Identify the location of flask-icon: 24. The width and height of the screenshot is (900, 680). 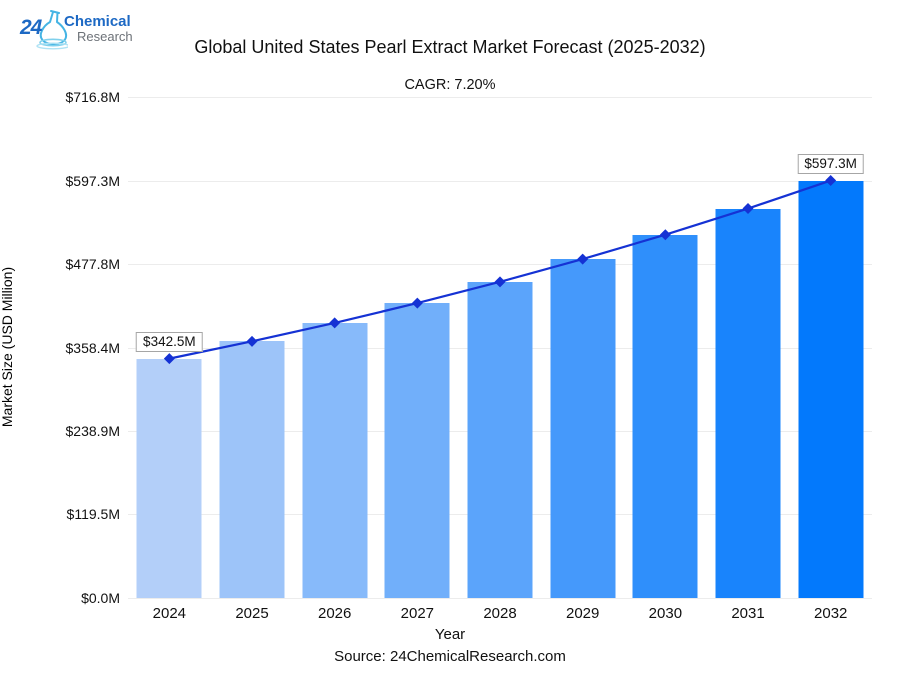
(45, 29).